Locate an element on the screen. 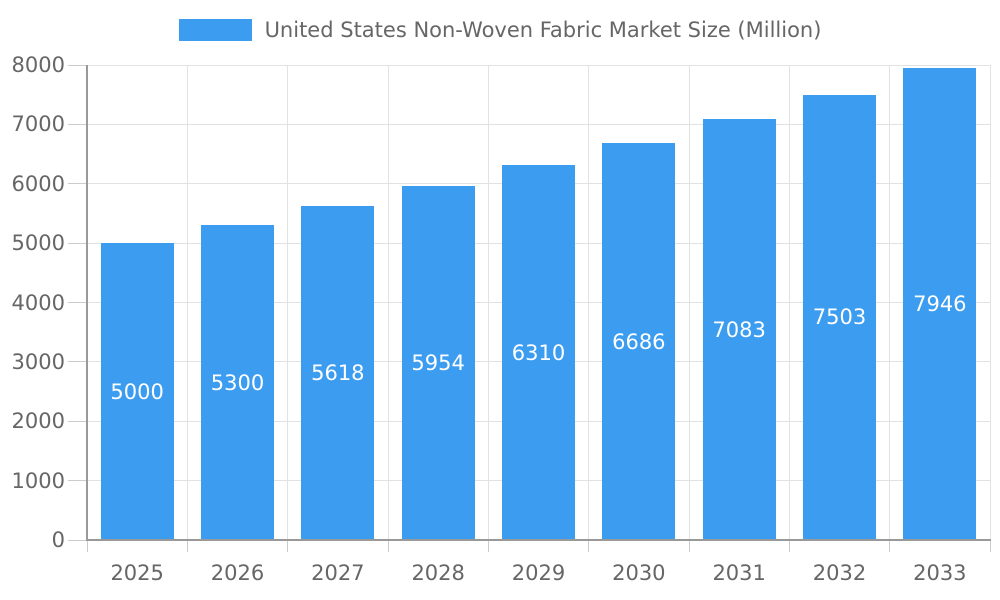  y-axis-label: 8000 is located at coordinates (38, 65).